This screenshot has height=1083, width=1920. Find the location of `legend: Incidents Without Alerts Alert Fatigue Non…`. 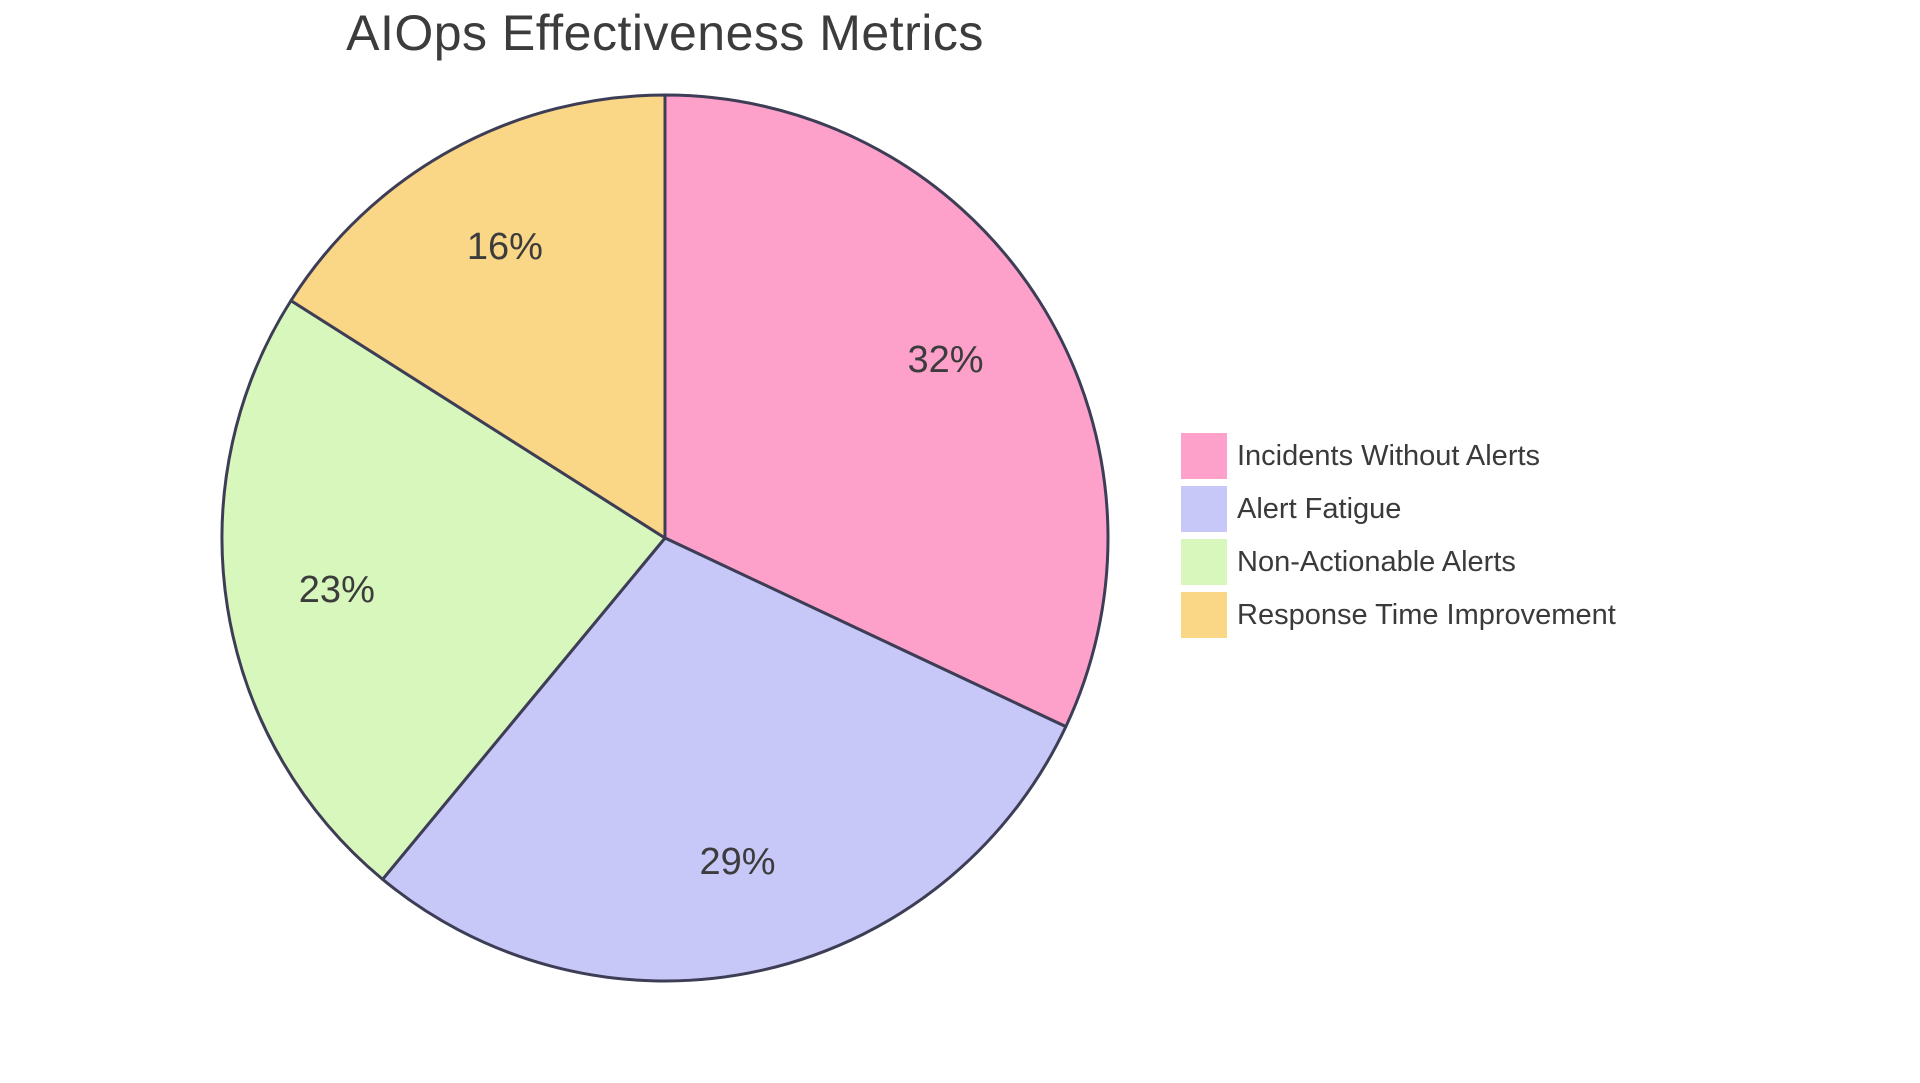

legend: Incidents Without Alerts Alert Fatigue Non… is located at coordinates (1398, 539).